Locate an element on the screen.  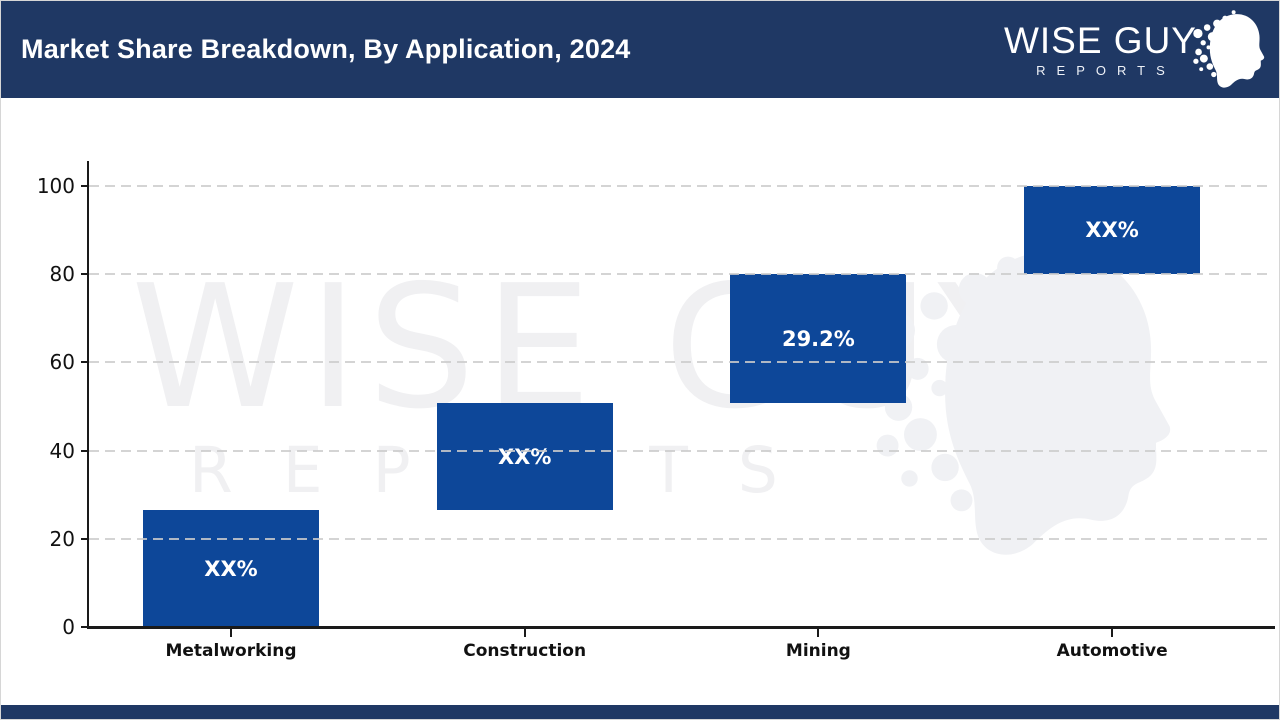
x-category-metalworking: Metalworking is located at coordinates (231, 651).